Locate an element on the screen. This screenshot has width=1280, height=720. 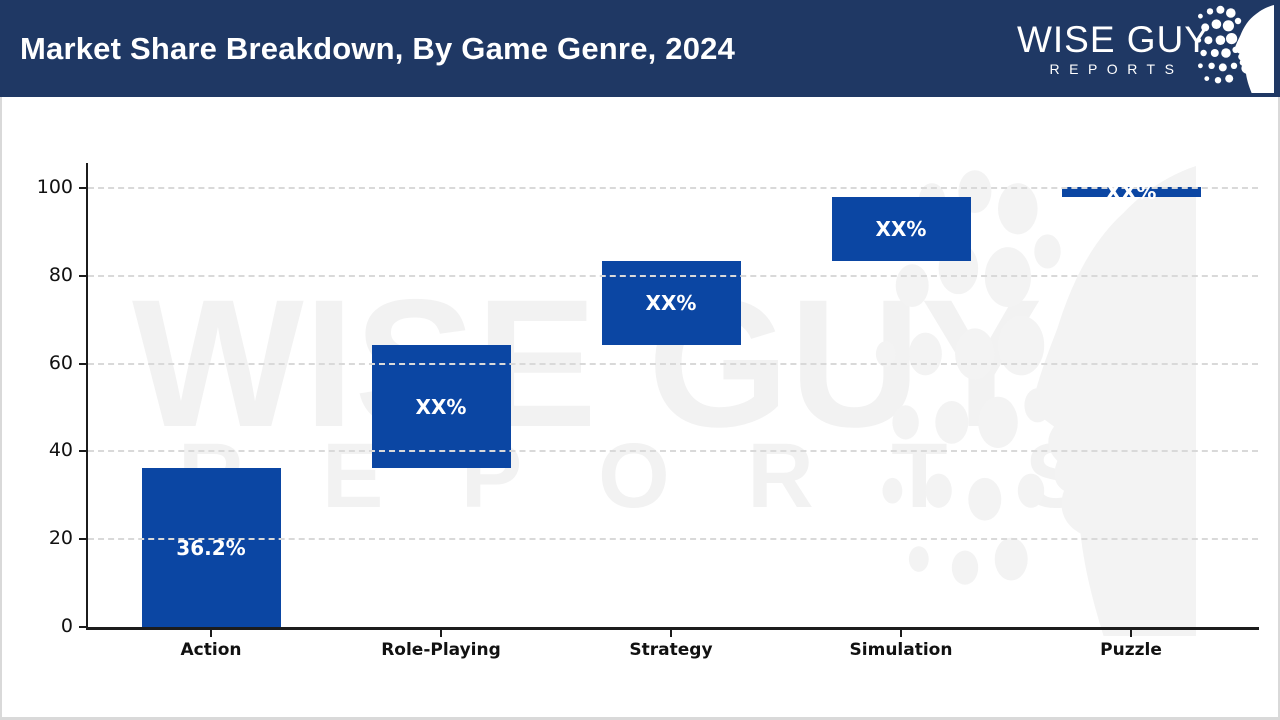
bar-value-label-1: XX% is located at coordinates (441, 406).